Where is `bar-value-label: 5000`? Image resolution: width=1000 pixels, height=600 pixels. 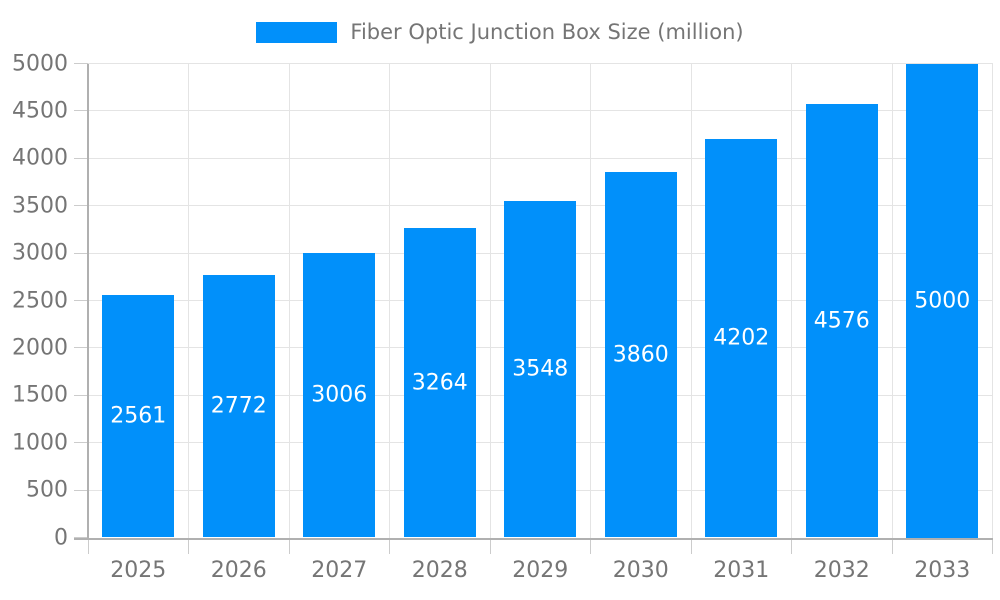 bar-value-label: 5000 is located at coordinates (942, 300).